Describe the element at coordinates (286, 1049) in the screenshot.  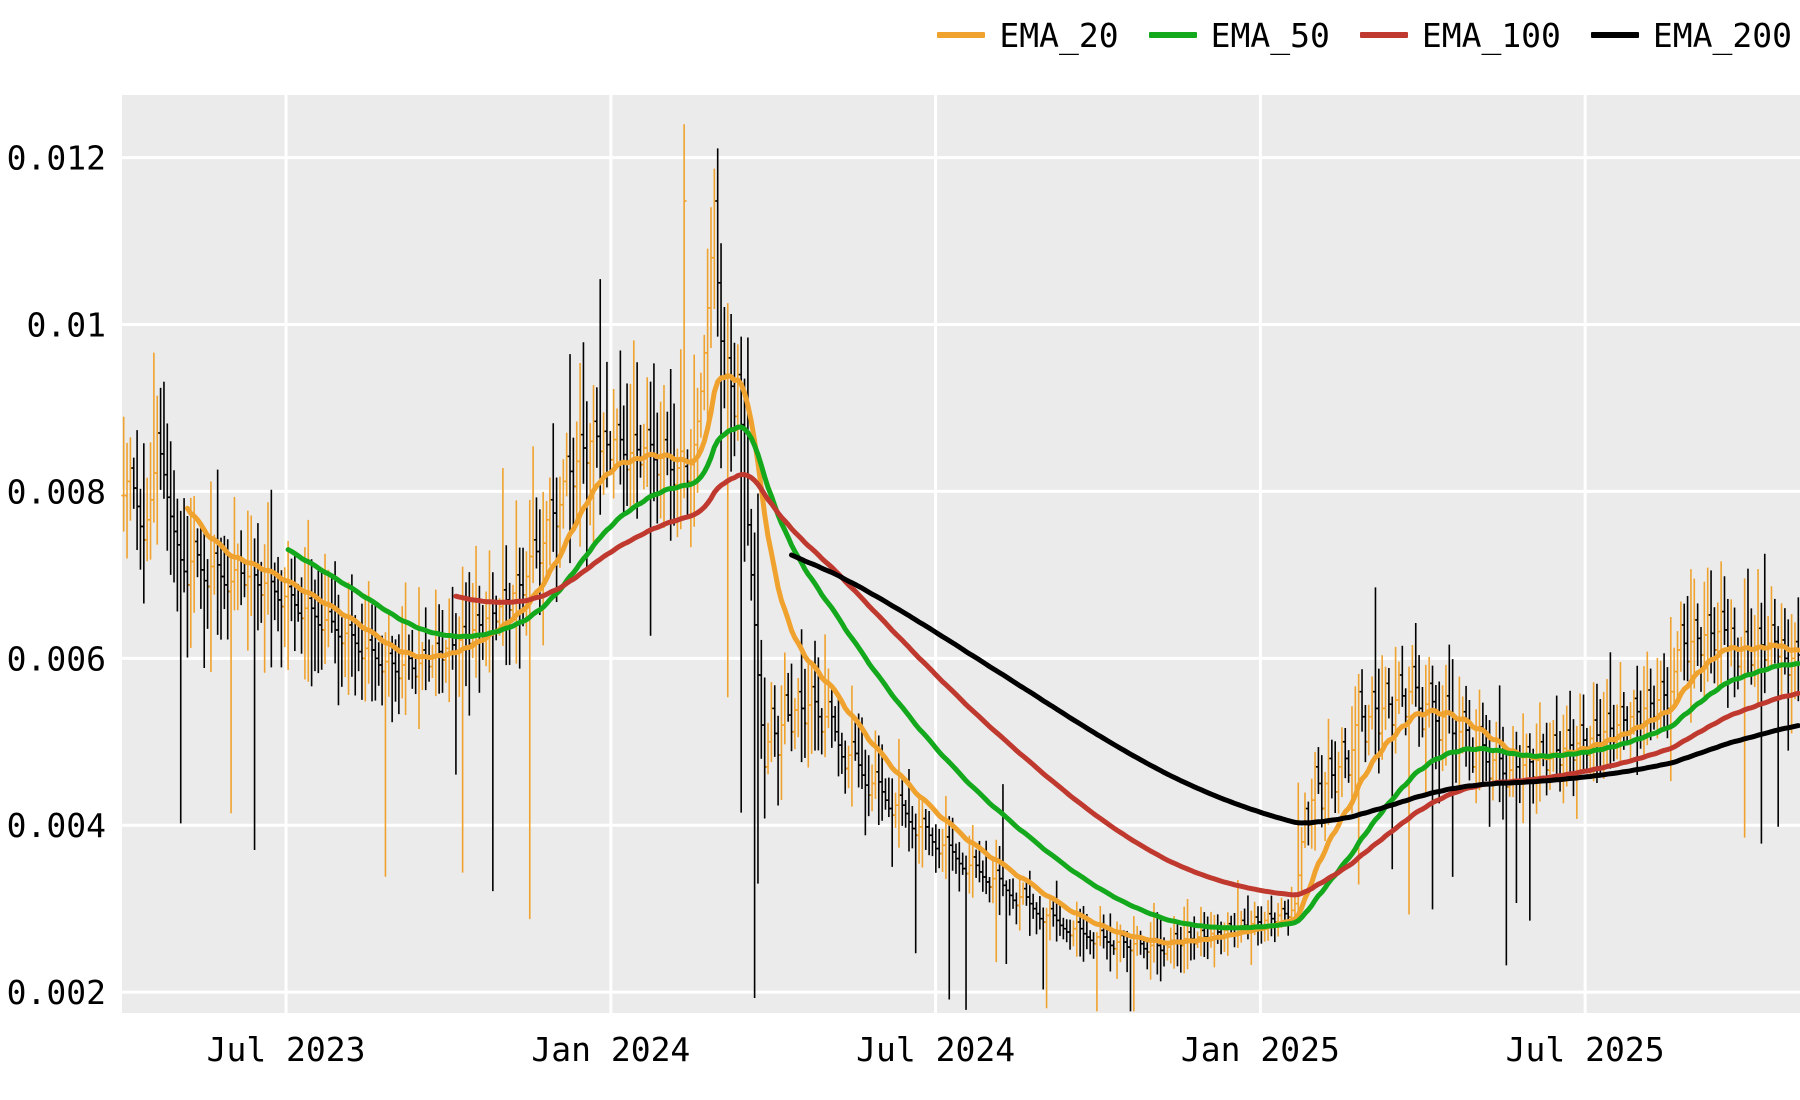
I see `x-tick-label: Jul 2023` at that location.